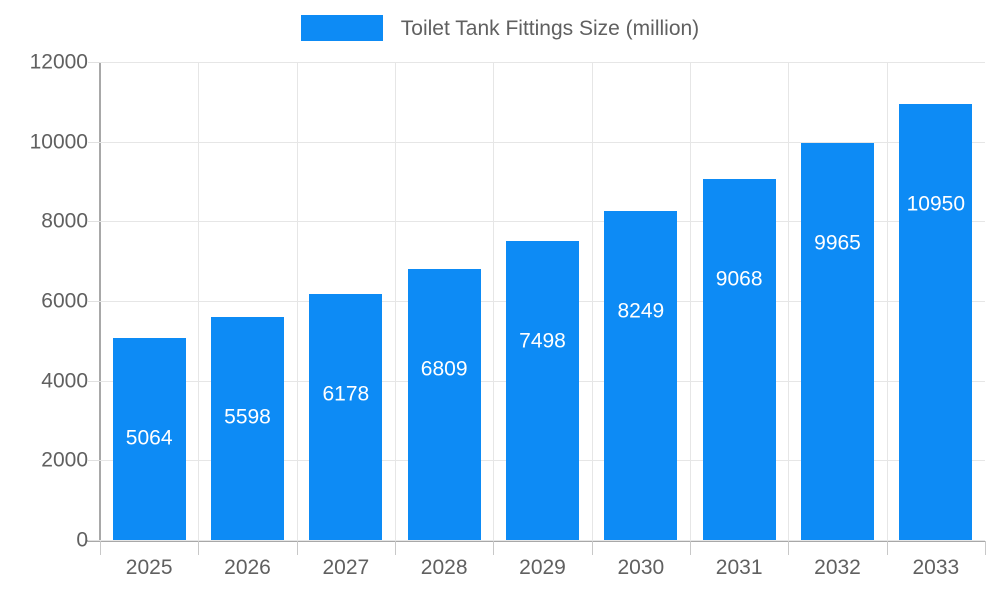 Image resolution: width=1000 pixels, height=600 pixels. Describe the element at coordinates (346, 567) in the screenshot. I see `x-axis-tick-label: 2027` at that location.